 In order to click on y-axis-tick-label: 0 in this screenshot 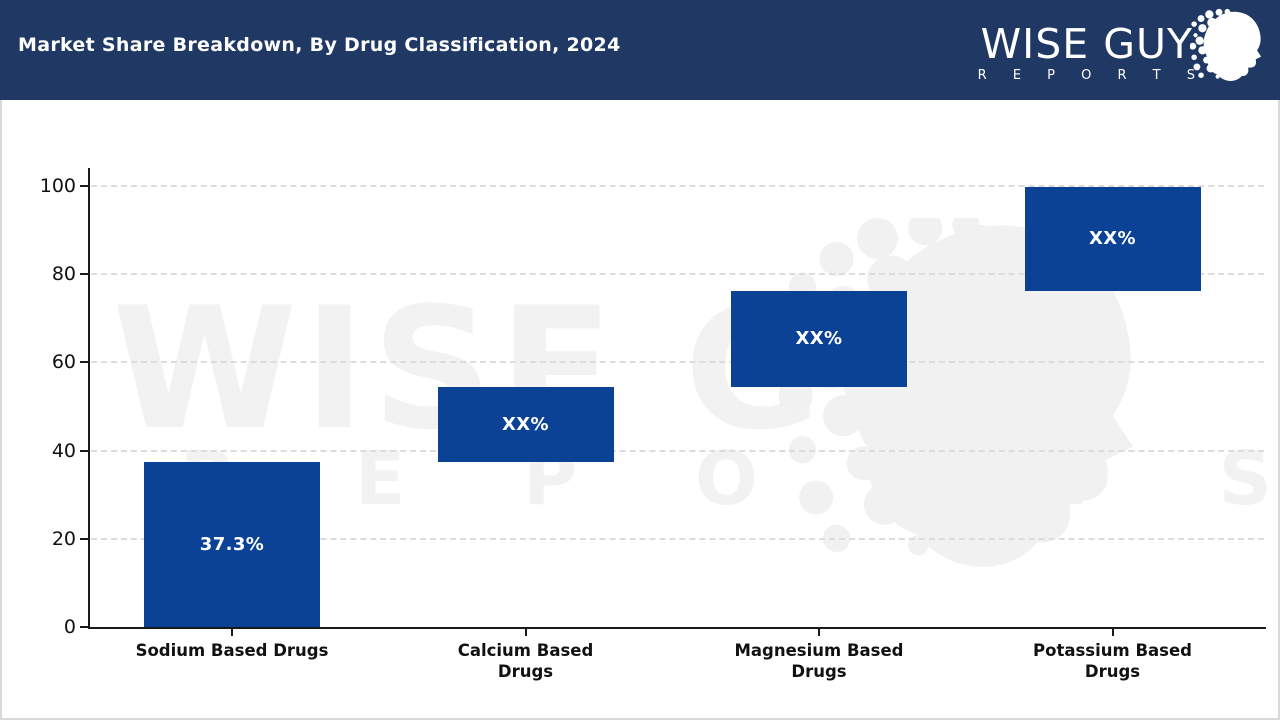, I will do `click(69, 627)`.